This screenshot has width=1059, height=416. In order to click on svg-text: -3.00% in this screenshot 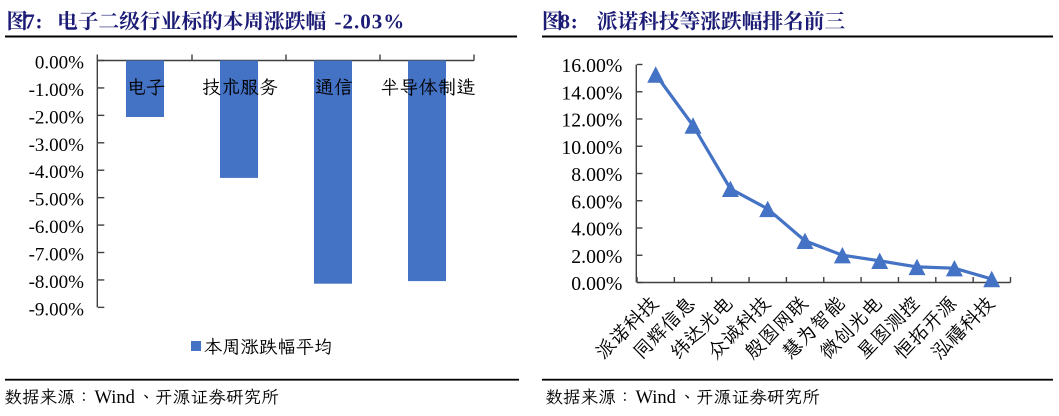, I will do `click(57, 145)`.